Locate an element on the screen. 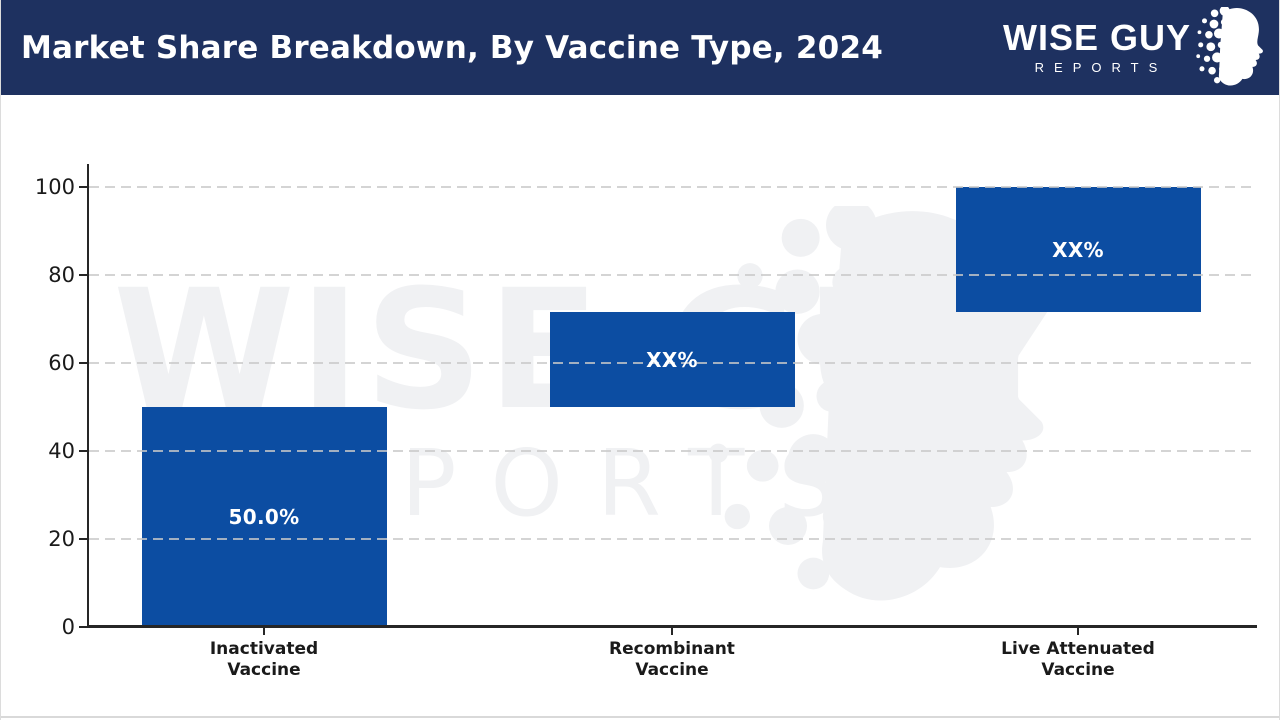 Image resolution: width=1280 pixels, height=720 pixels. bottom-border is located at coordinates (640, 717).